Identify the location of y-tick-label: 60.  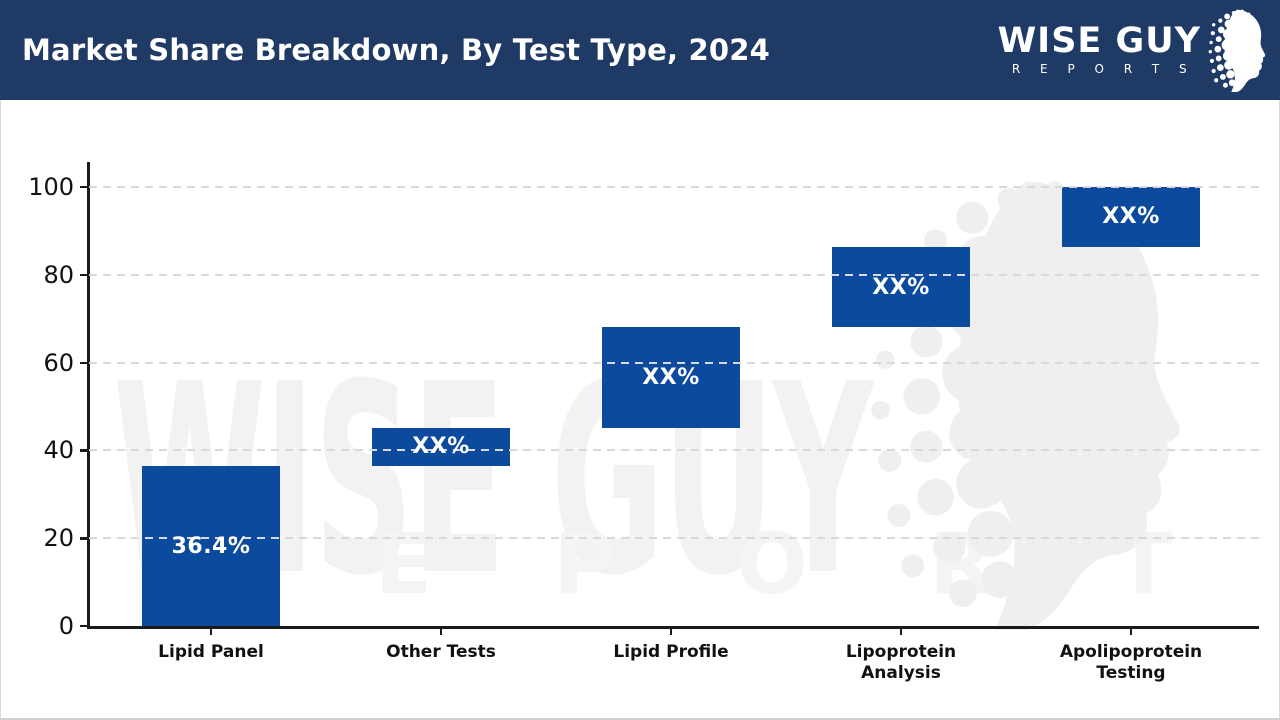
(58, 362).